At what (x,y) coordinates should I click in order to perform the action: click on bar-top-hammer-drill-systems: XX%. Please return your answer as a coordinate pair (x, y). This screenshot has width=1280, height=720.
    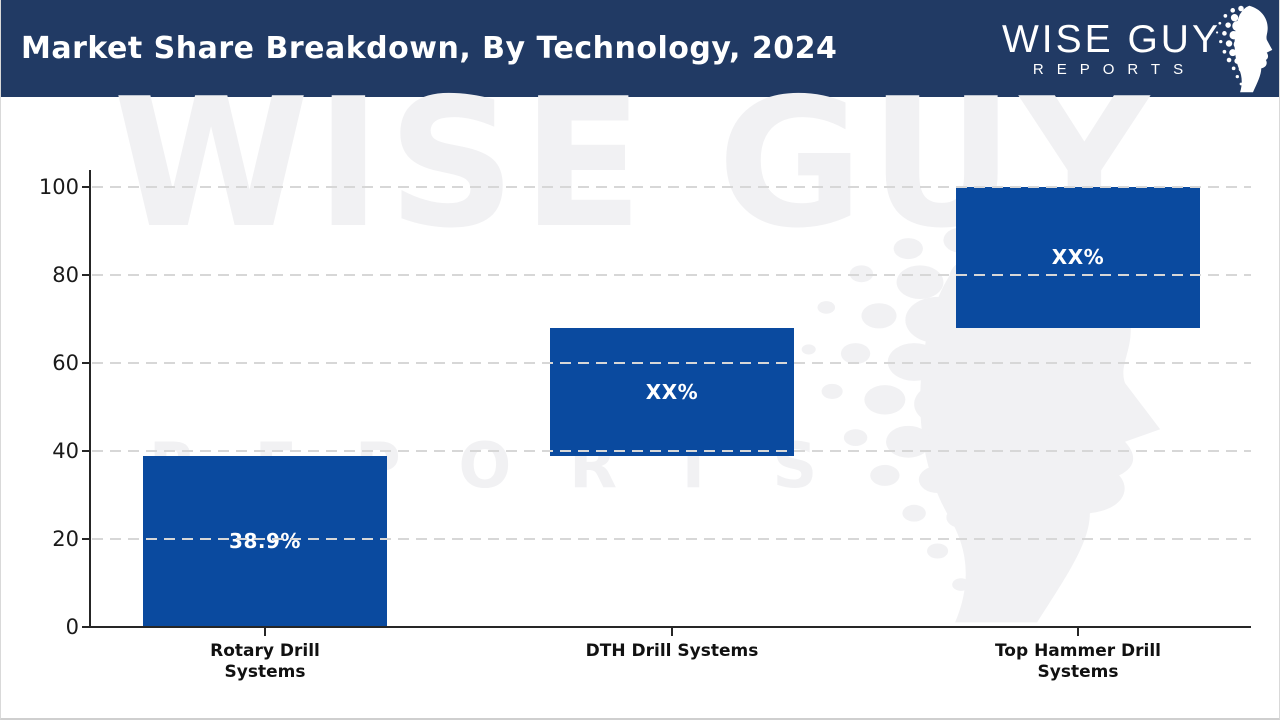
    Looking at the image, I should click on (1078, 257).